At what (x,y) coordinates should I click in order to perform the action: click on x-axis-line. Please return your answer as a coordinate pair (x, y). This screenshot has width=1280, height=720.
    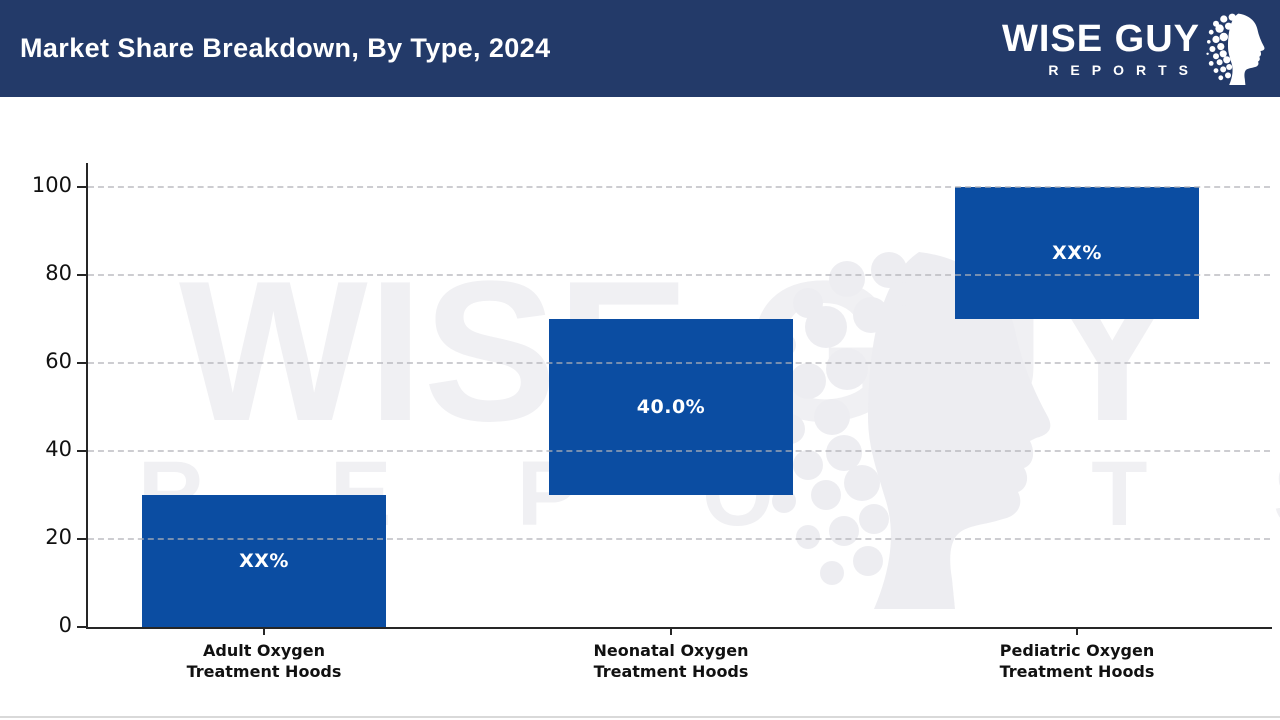
    Looking at the image, I should click on (679, 628).